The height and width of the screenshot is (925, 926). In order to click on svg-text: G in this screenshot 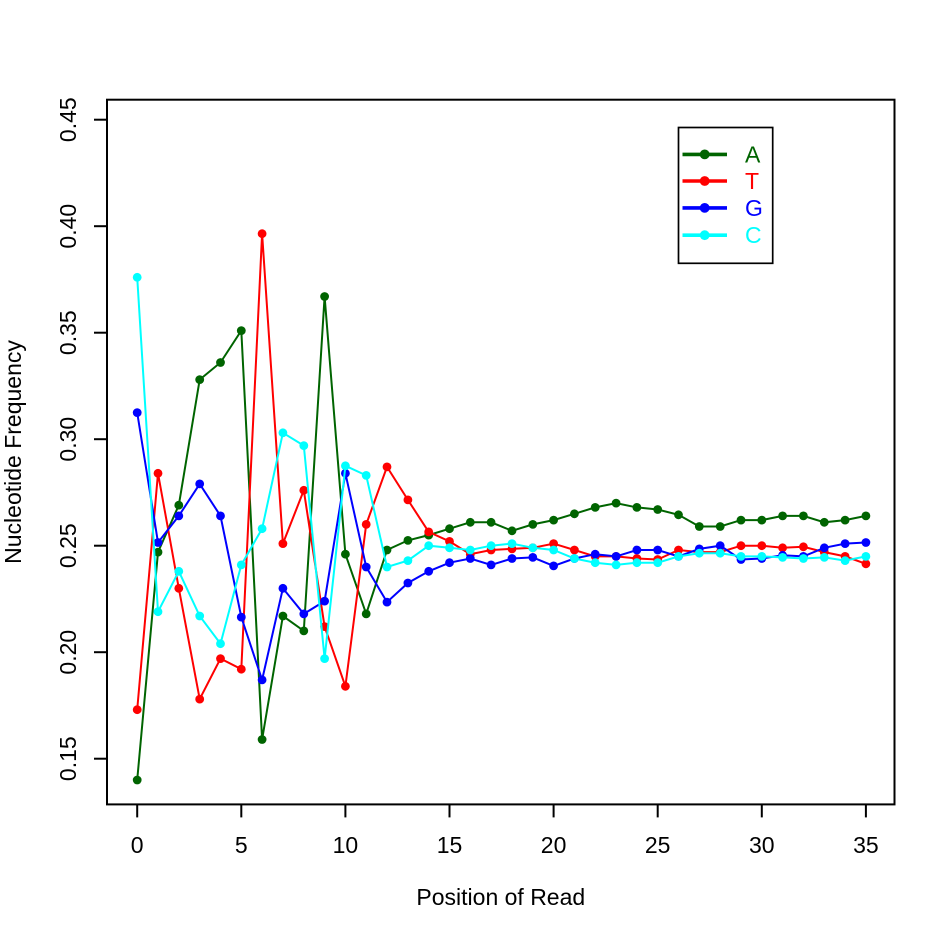, I will do `click(754, 208)`.